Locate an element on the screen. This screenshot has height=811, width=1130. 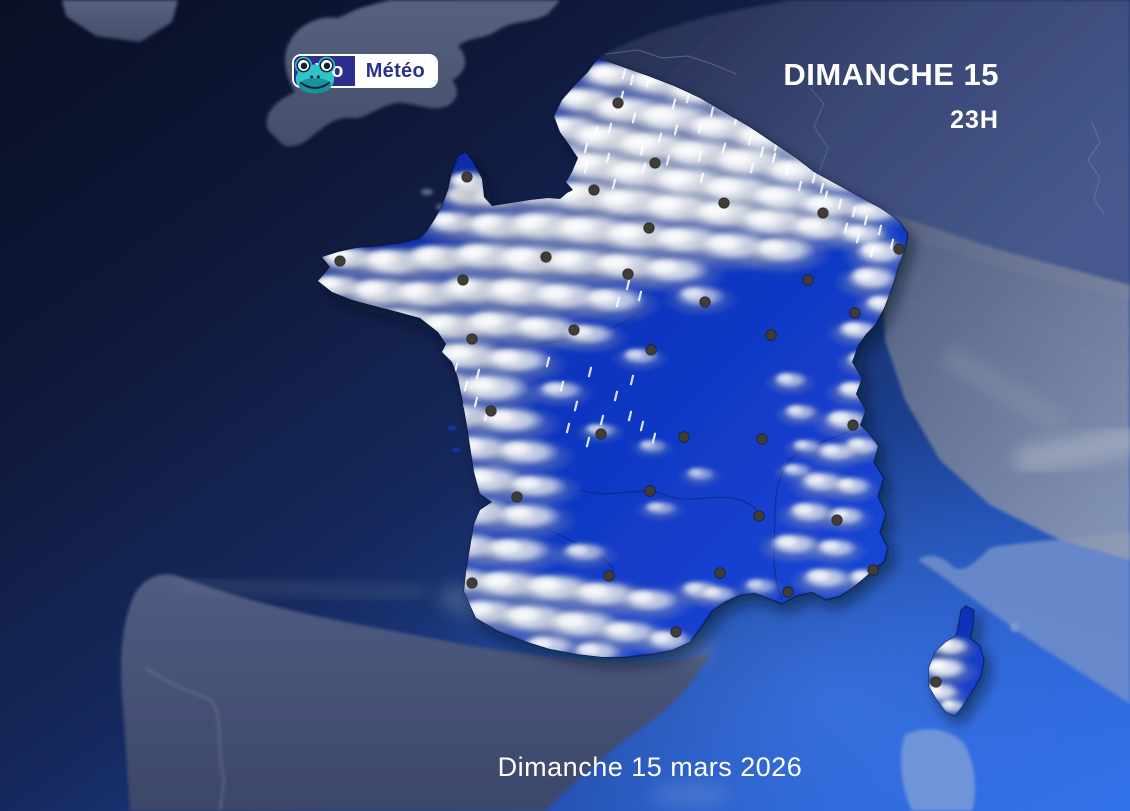
italy-landmass is located at coordinates (1015, 671).